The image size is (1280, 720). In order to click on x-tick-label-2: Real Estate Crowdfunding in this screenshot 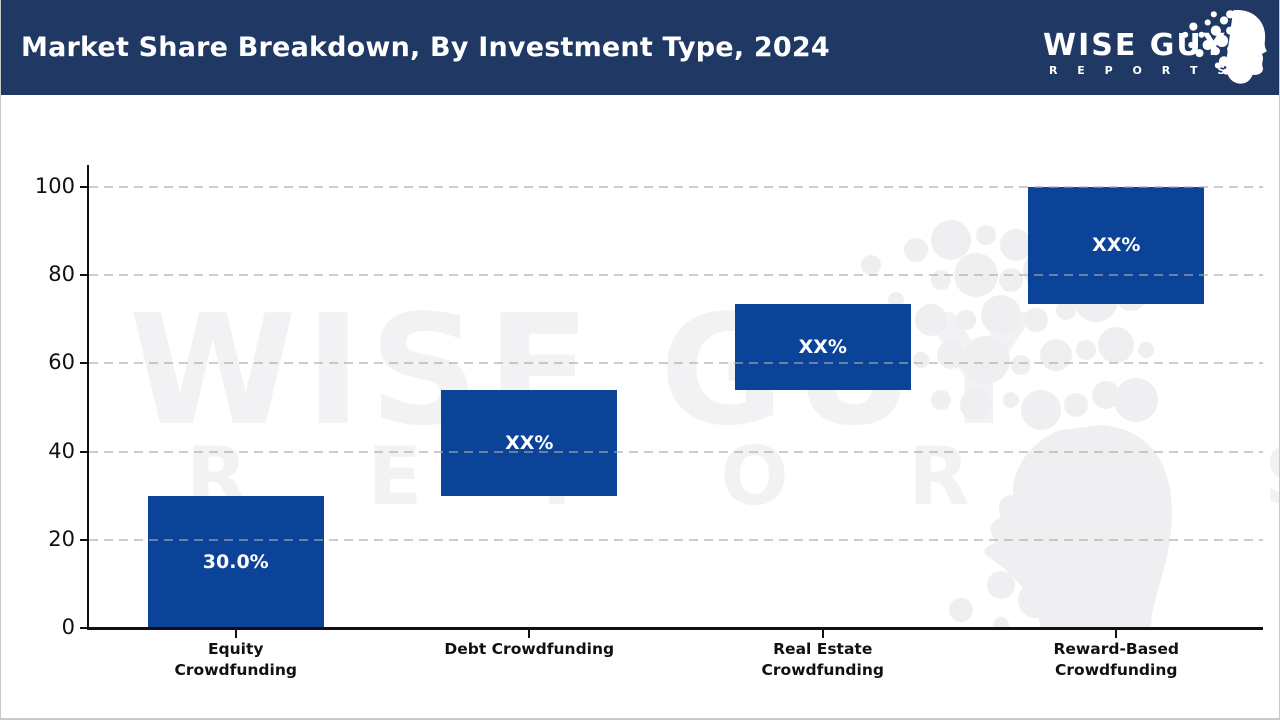, I will do `click(822, 659)`.